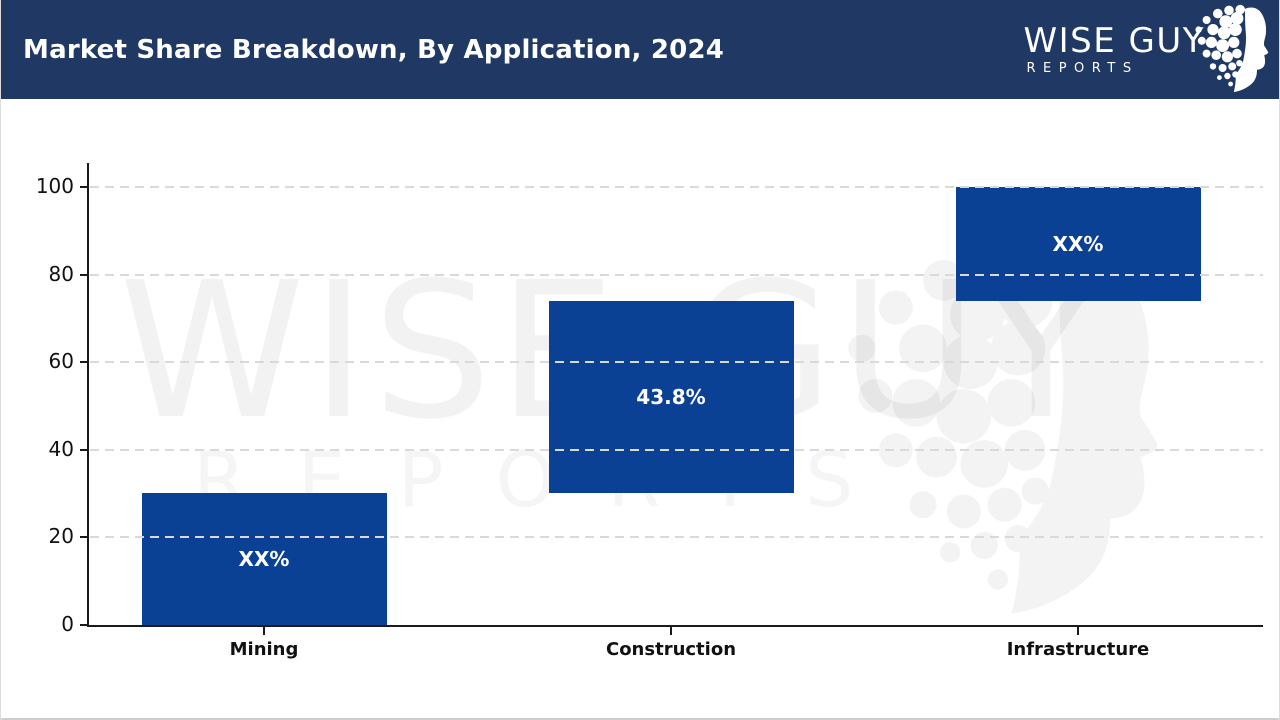  I want to click on y-tick-label-100: 100, so click(54, 186).